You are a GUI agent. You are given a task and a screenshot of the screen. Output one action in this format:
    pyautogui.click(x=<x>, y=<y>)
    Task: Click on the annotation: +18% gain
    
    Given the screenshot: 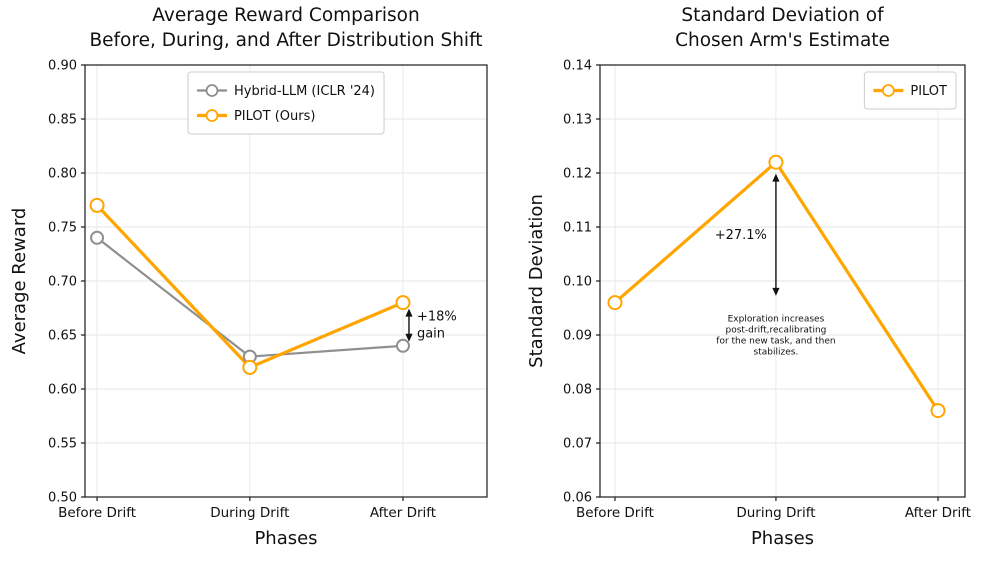 What is the action you would take?
    pyautogui.click(x=431, y=325)
    